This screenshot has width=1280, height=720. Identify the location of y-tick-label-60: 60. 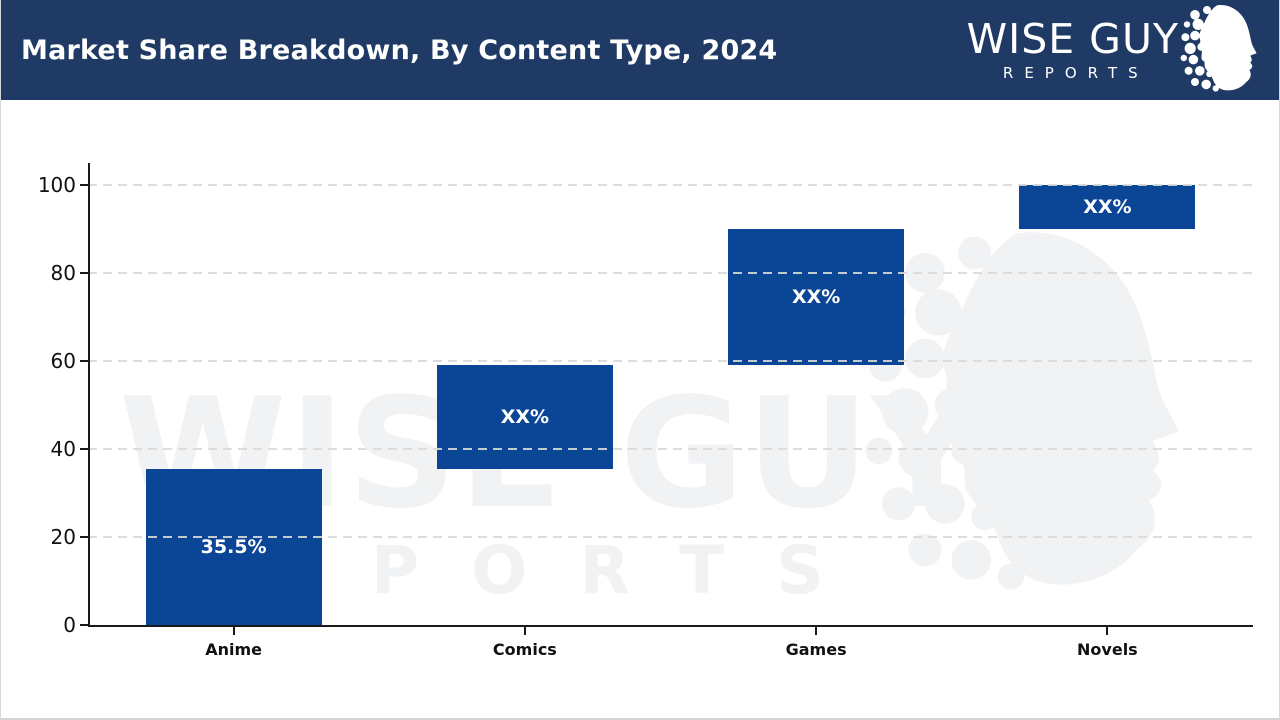
(63, 361).